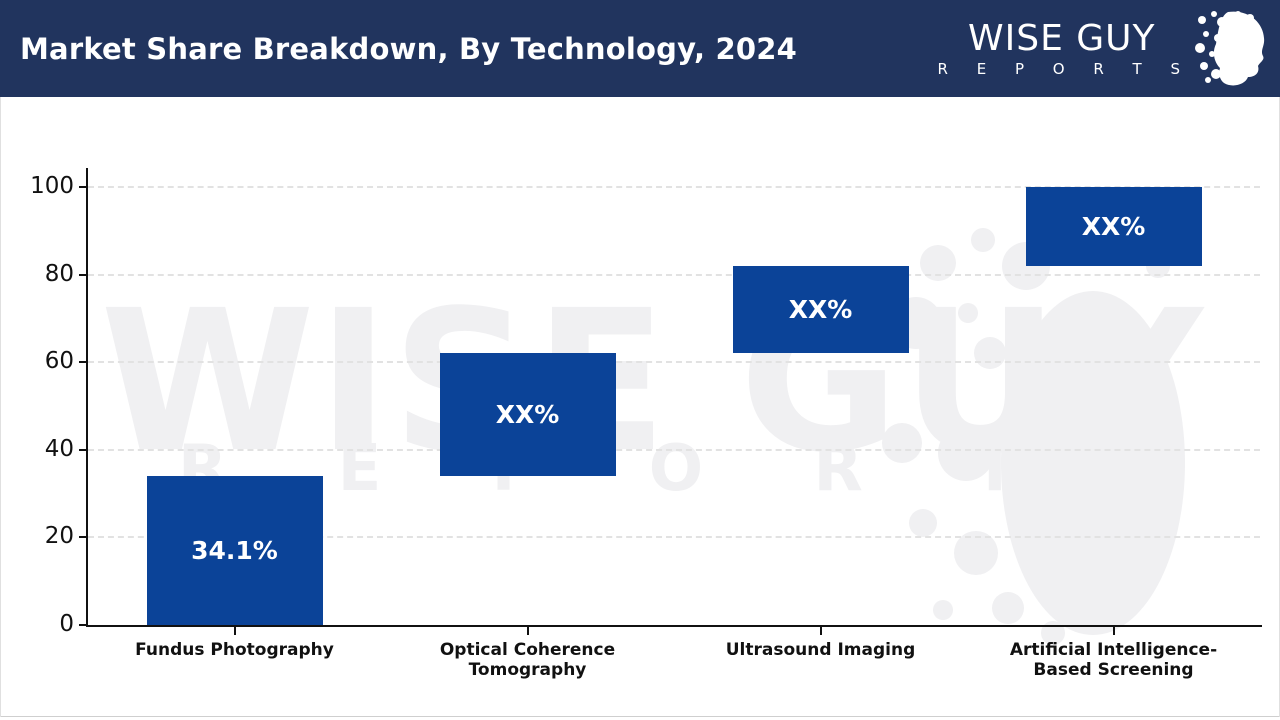  I want to click on logo-wordmark: WISE GUY, so click(1062, 38).